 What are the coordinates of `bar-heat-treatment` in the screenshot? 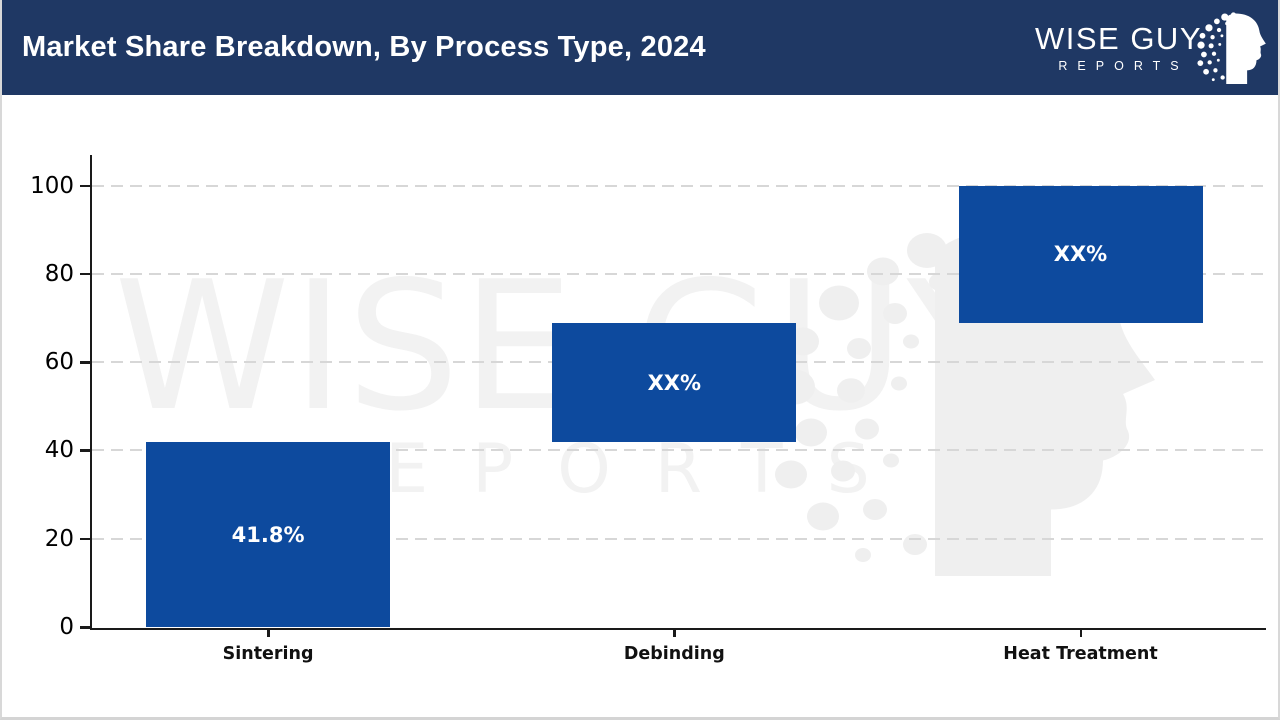 It's located at (1080, 254).